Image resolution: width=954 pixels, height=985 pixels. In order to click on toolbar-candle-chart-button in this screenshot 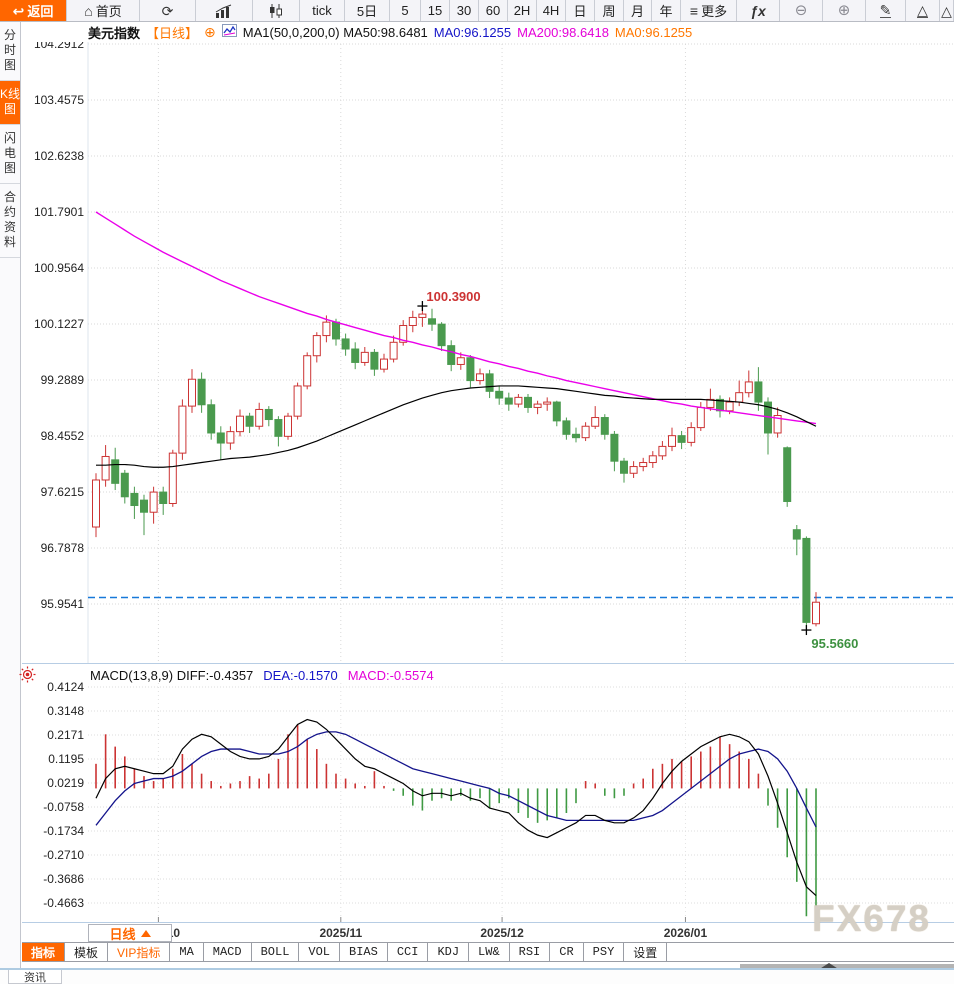, I will do `click(276, 10)`.